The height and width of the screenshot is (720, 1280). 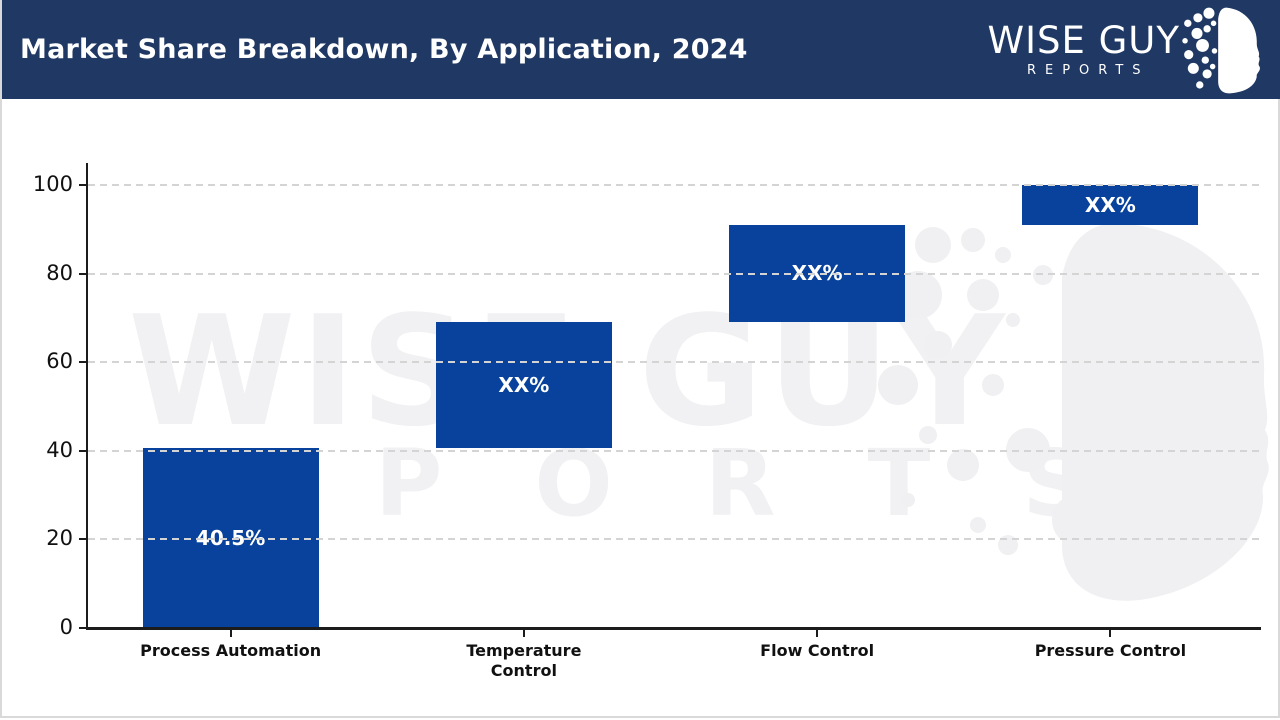 What do you see at coordinates (230, 633) in the screenshot?
I see `x-tick-mark-process-automation` at bounding box center [230, 633].